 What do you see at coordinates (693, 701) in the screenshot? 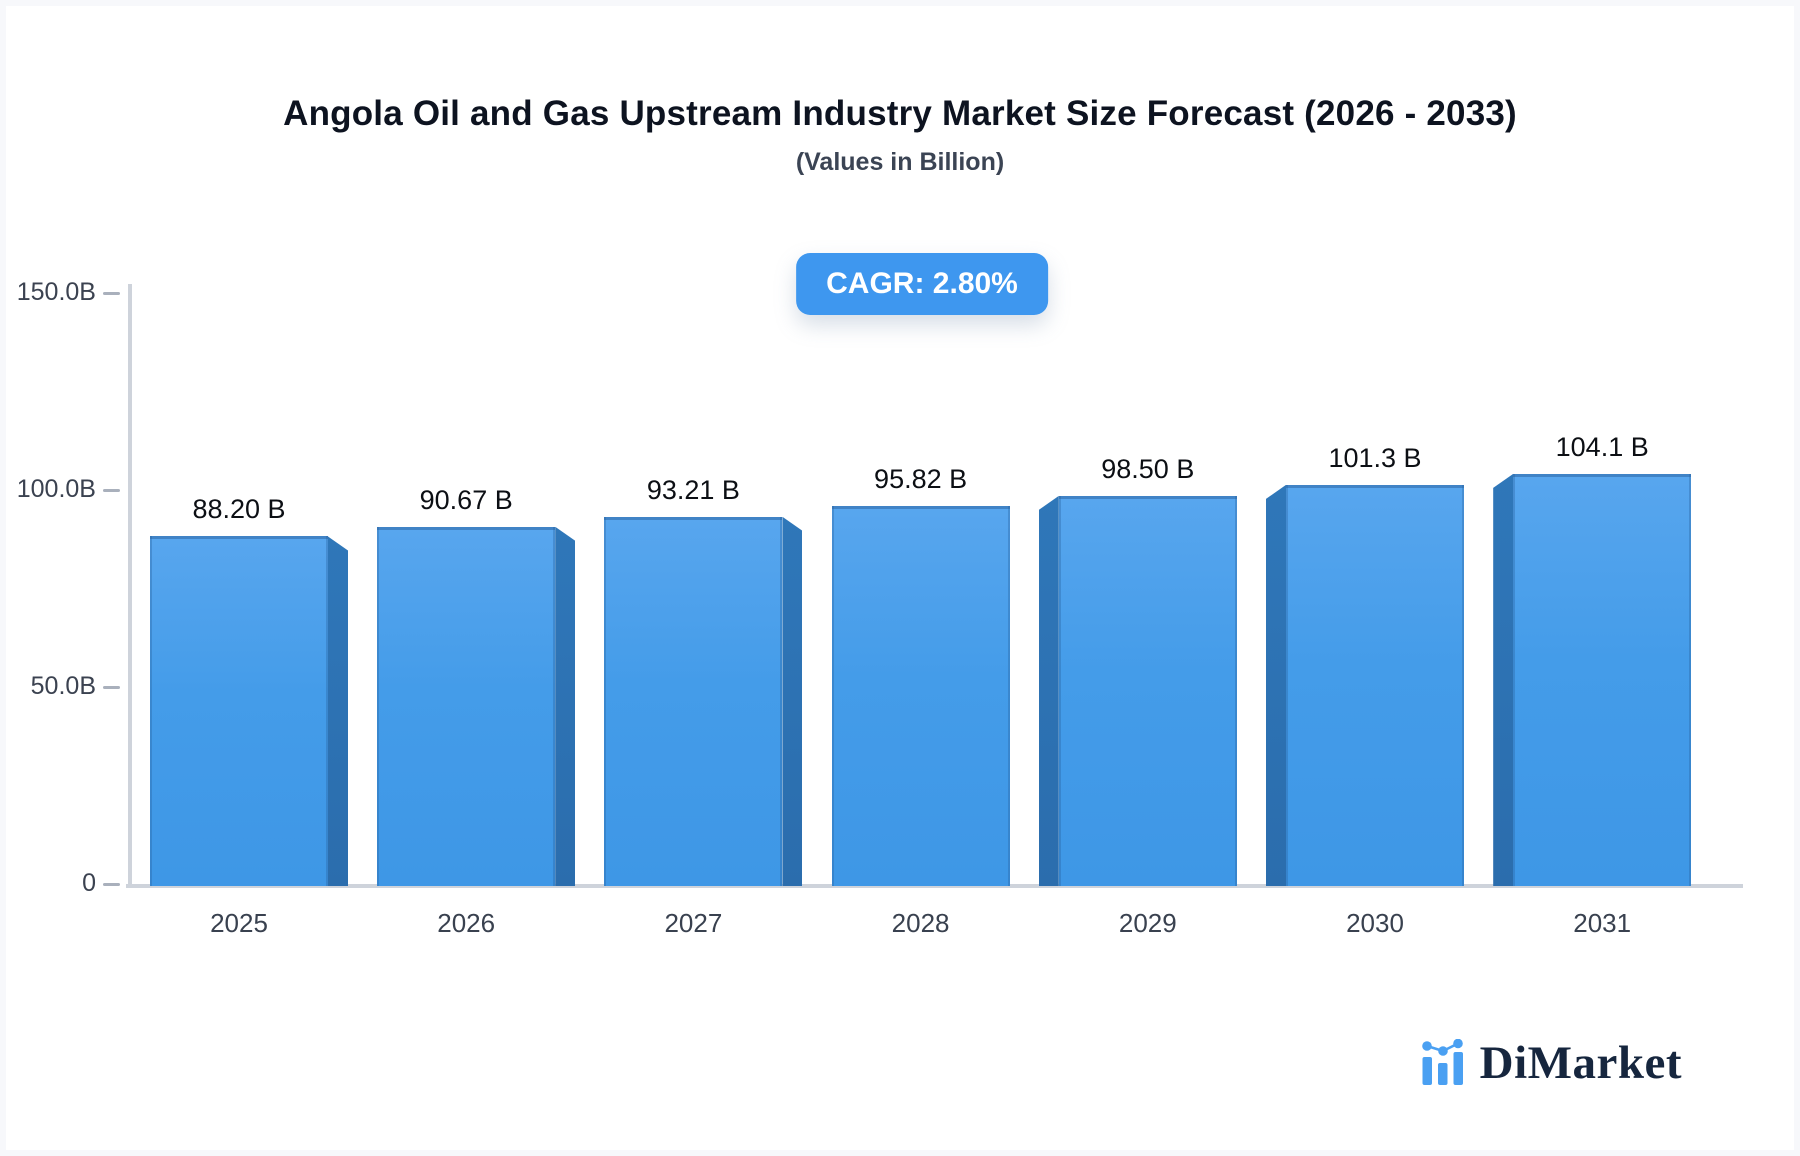
I see `bar-2027` at bounding box center [693, 701].